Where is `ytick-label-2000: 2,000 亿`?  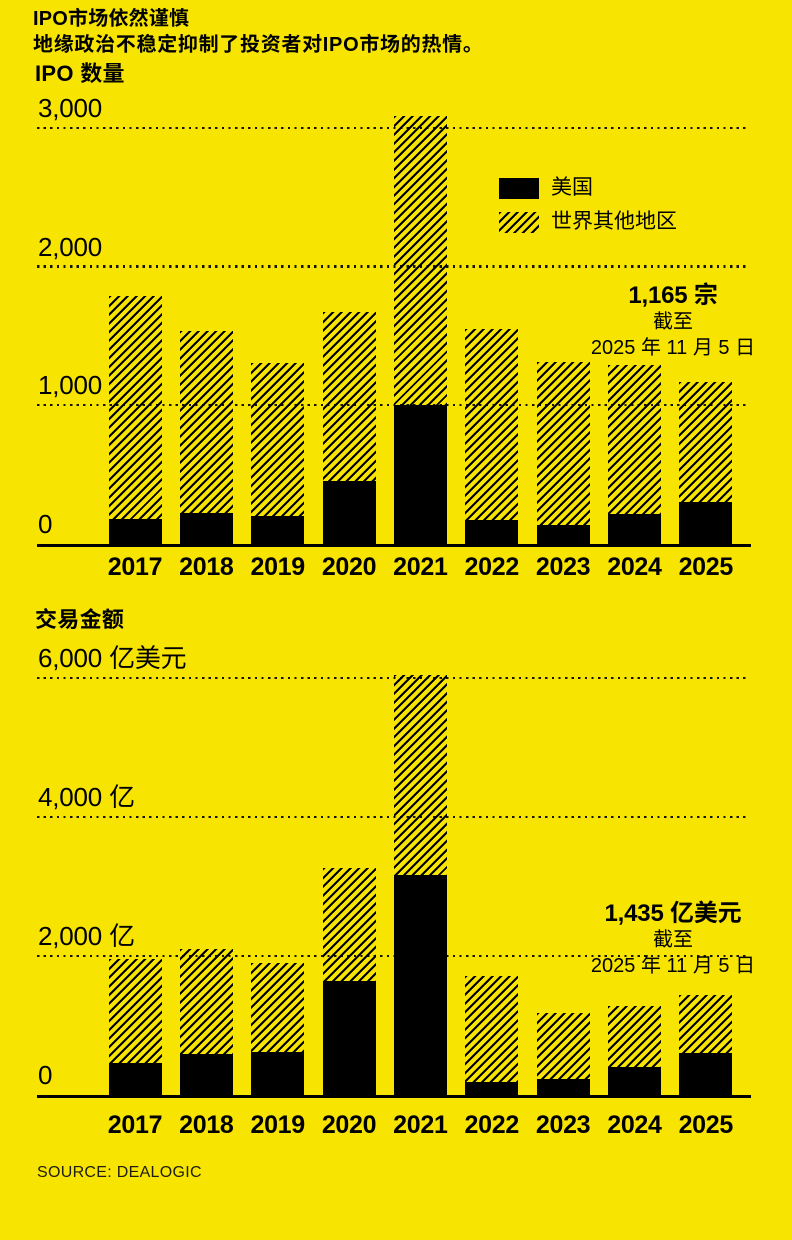 ytick-label-2000: 2,000 亿 is located at coordinates (86, 936).